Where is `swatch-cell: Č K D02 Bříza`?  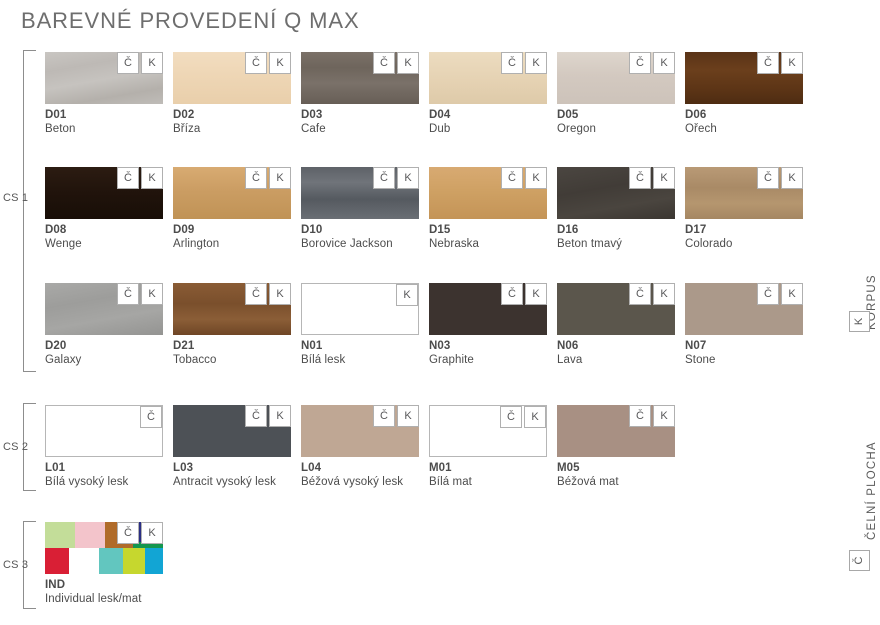 swatch-cell: Č K D02 Bříza is located at coordinates (232, 93).